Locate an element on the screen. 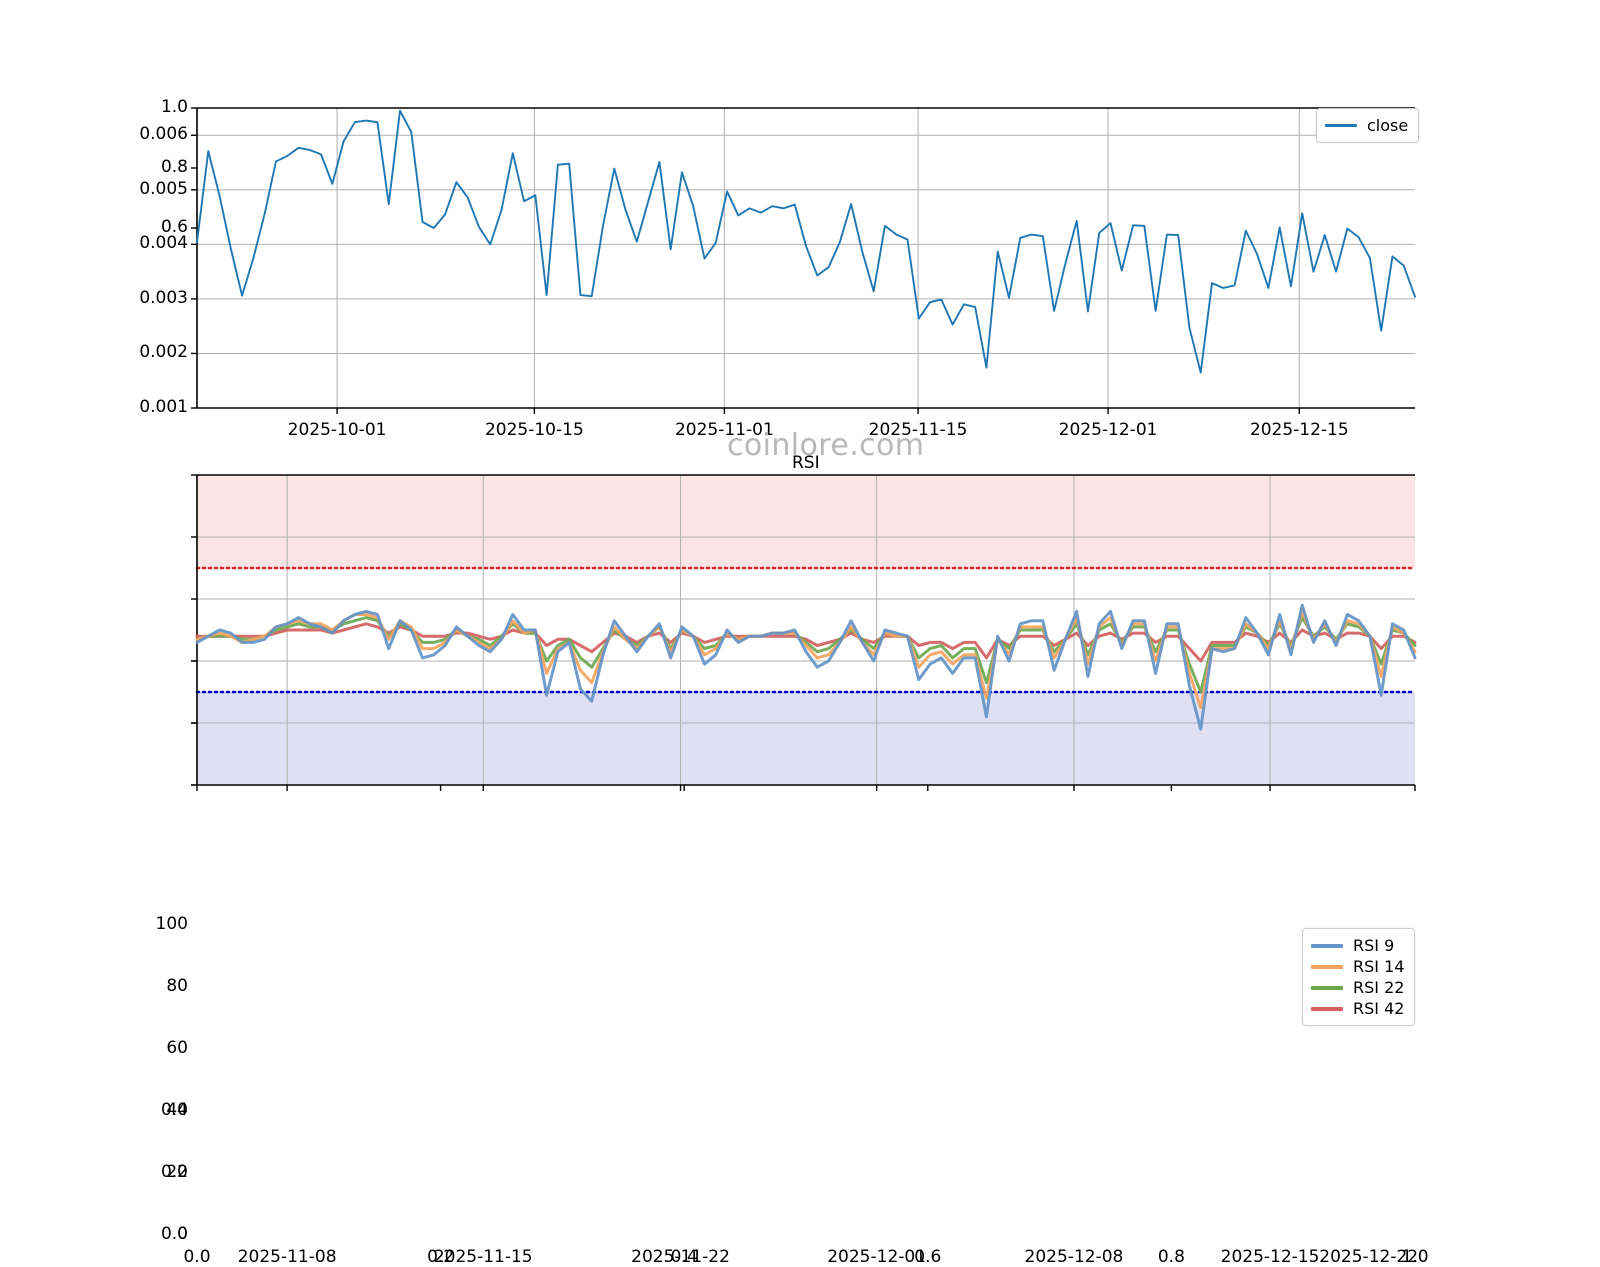  rsi-x-tick-numeric: 0.8 is located at coordinates (1171, 1257).